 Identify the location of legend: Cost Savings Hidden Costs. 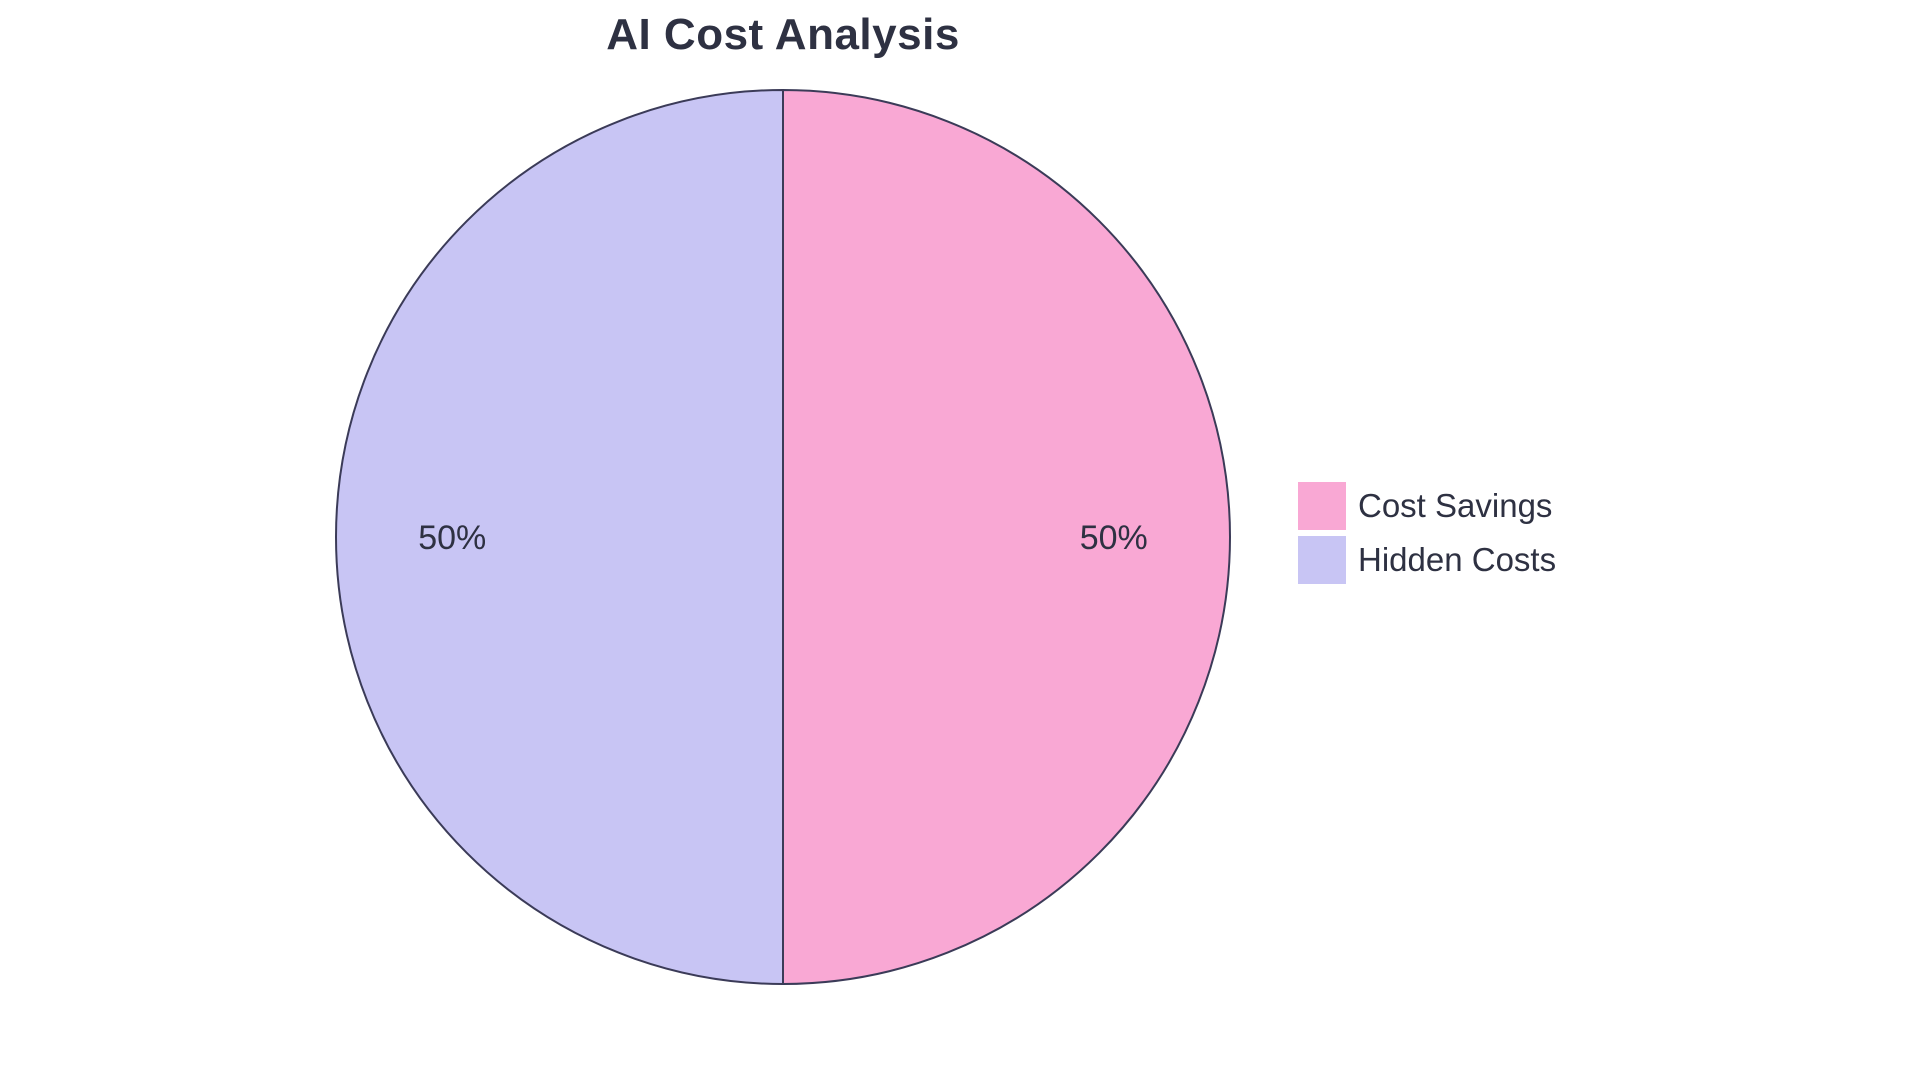
(1427, 533).